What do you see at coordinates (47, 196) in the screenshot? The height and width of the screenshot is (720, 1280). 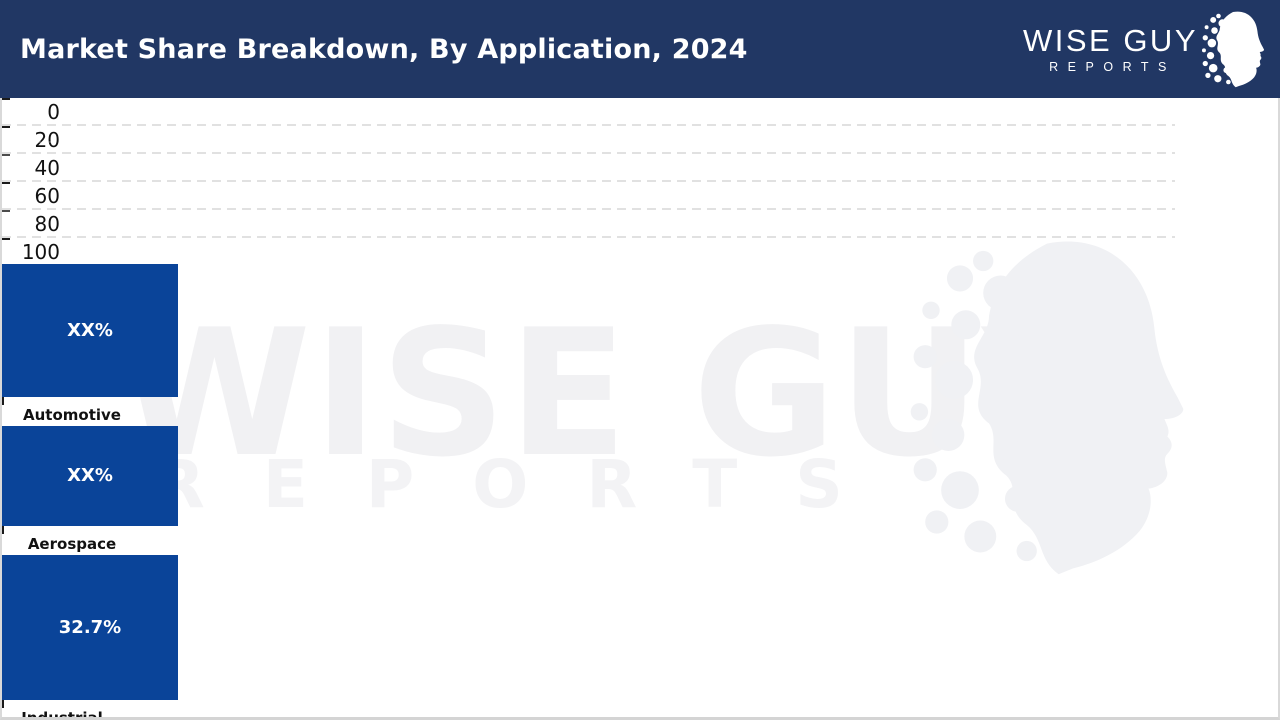 I see `y-tick-label: 60` at bounding box center [47, 196].